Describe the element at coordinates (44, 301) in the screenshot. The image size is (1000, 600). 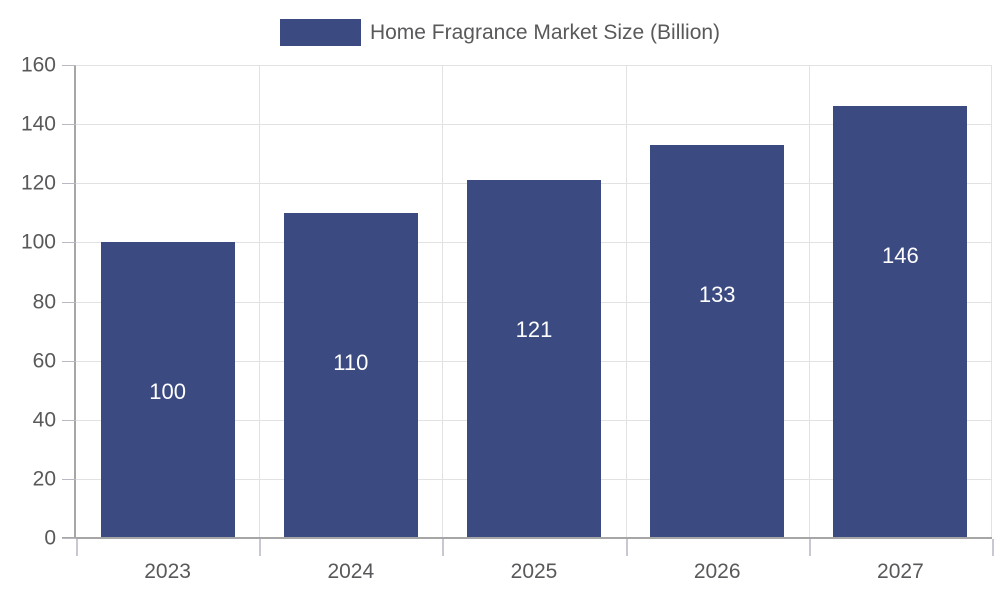
I see `y-axis-tick-label: 80` at that location.